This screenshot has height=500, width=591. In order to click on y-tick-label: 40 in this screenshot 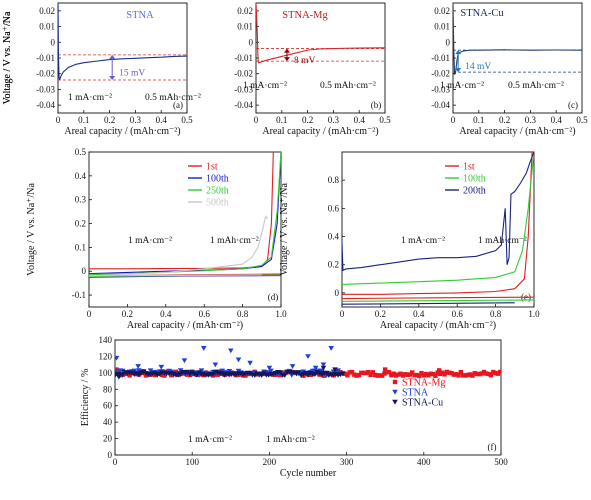, I will do `click(108, 422)`.